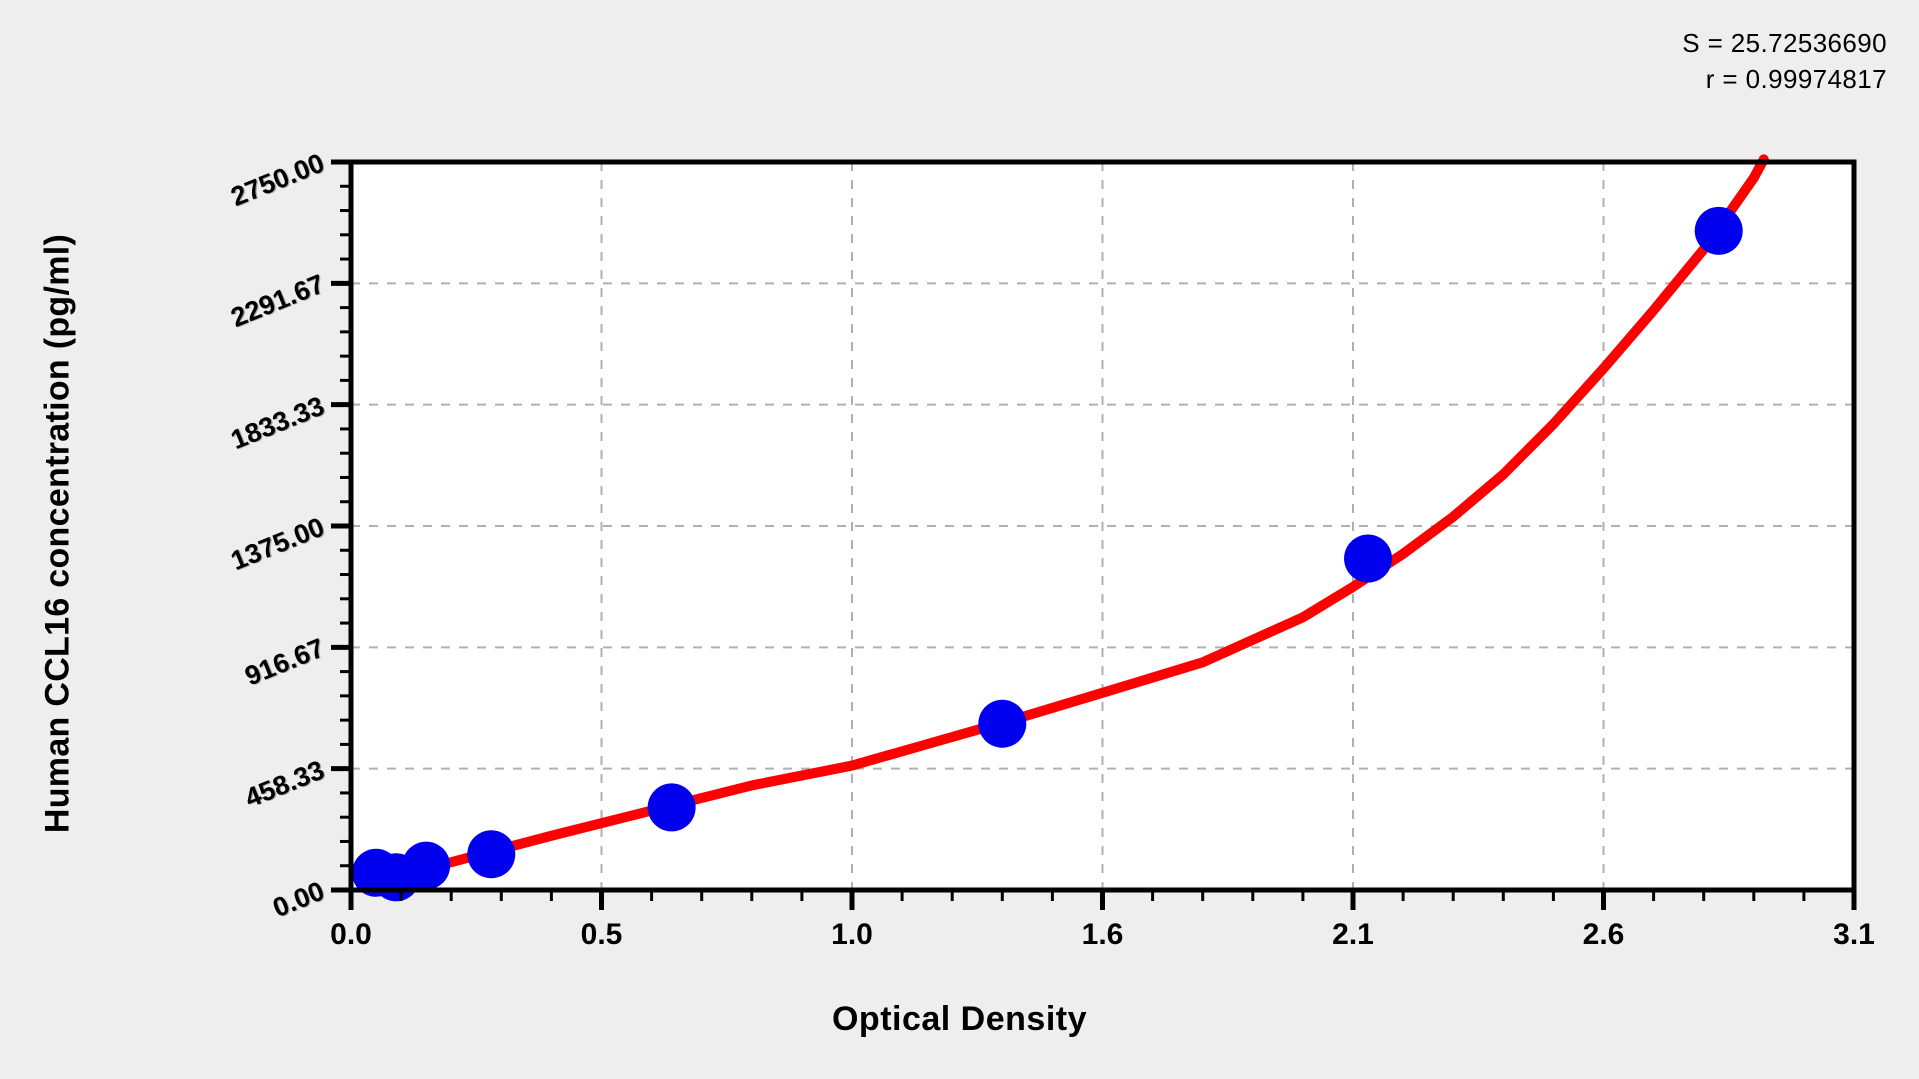 Image resolution: width=1919 pixels, height=1079 pixels. What do you see at coordinates (1353, 934) in the screenshot?
I see `x-tick-label: 2.1` at bounding box center [1353, 934].